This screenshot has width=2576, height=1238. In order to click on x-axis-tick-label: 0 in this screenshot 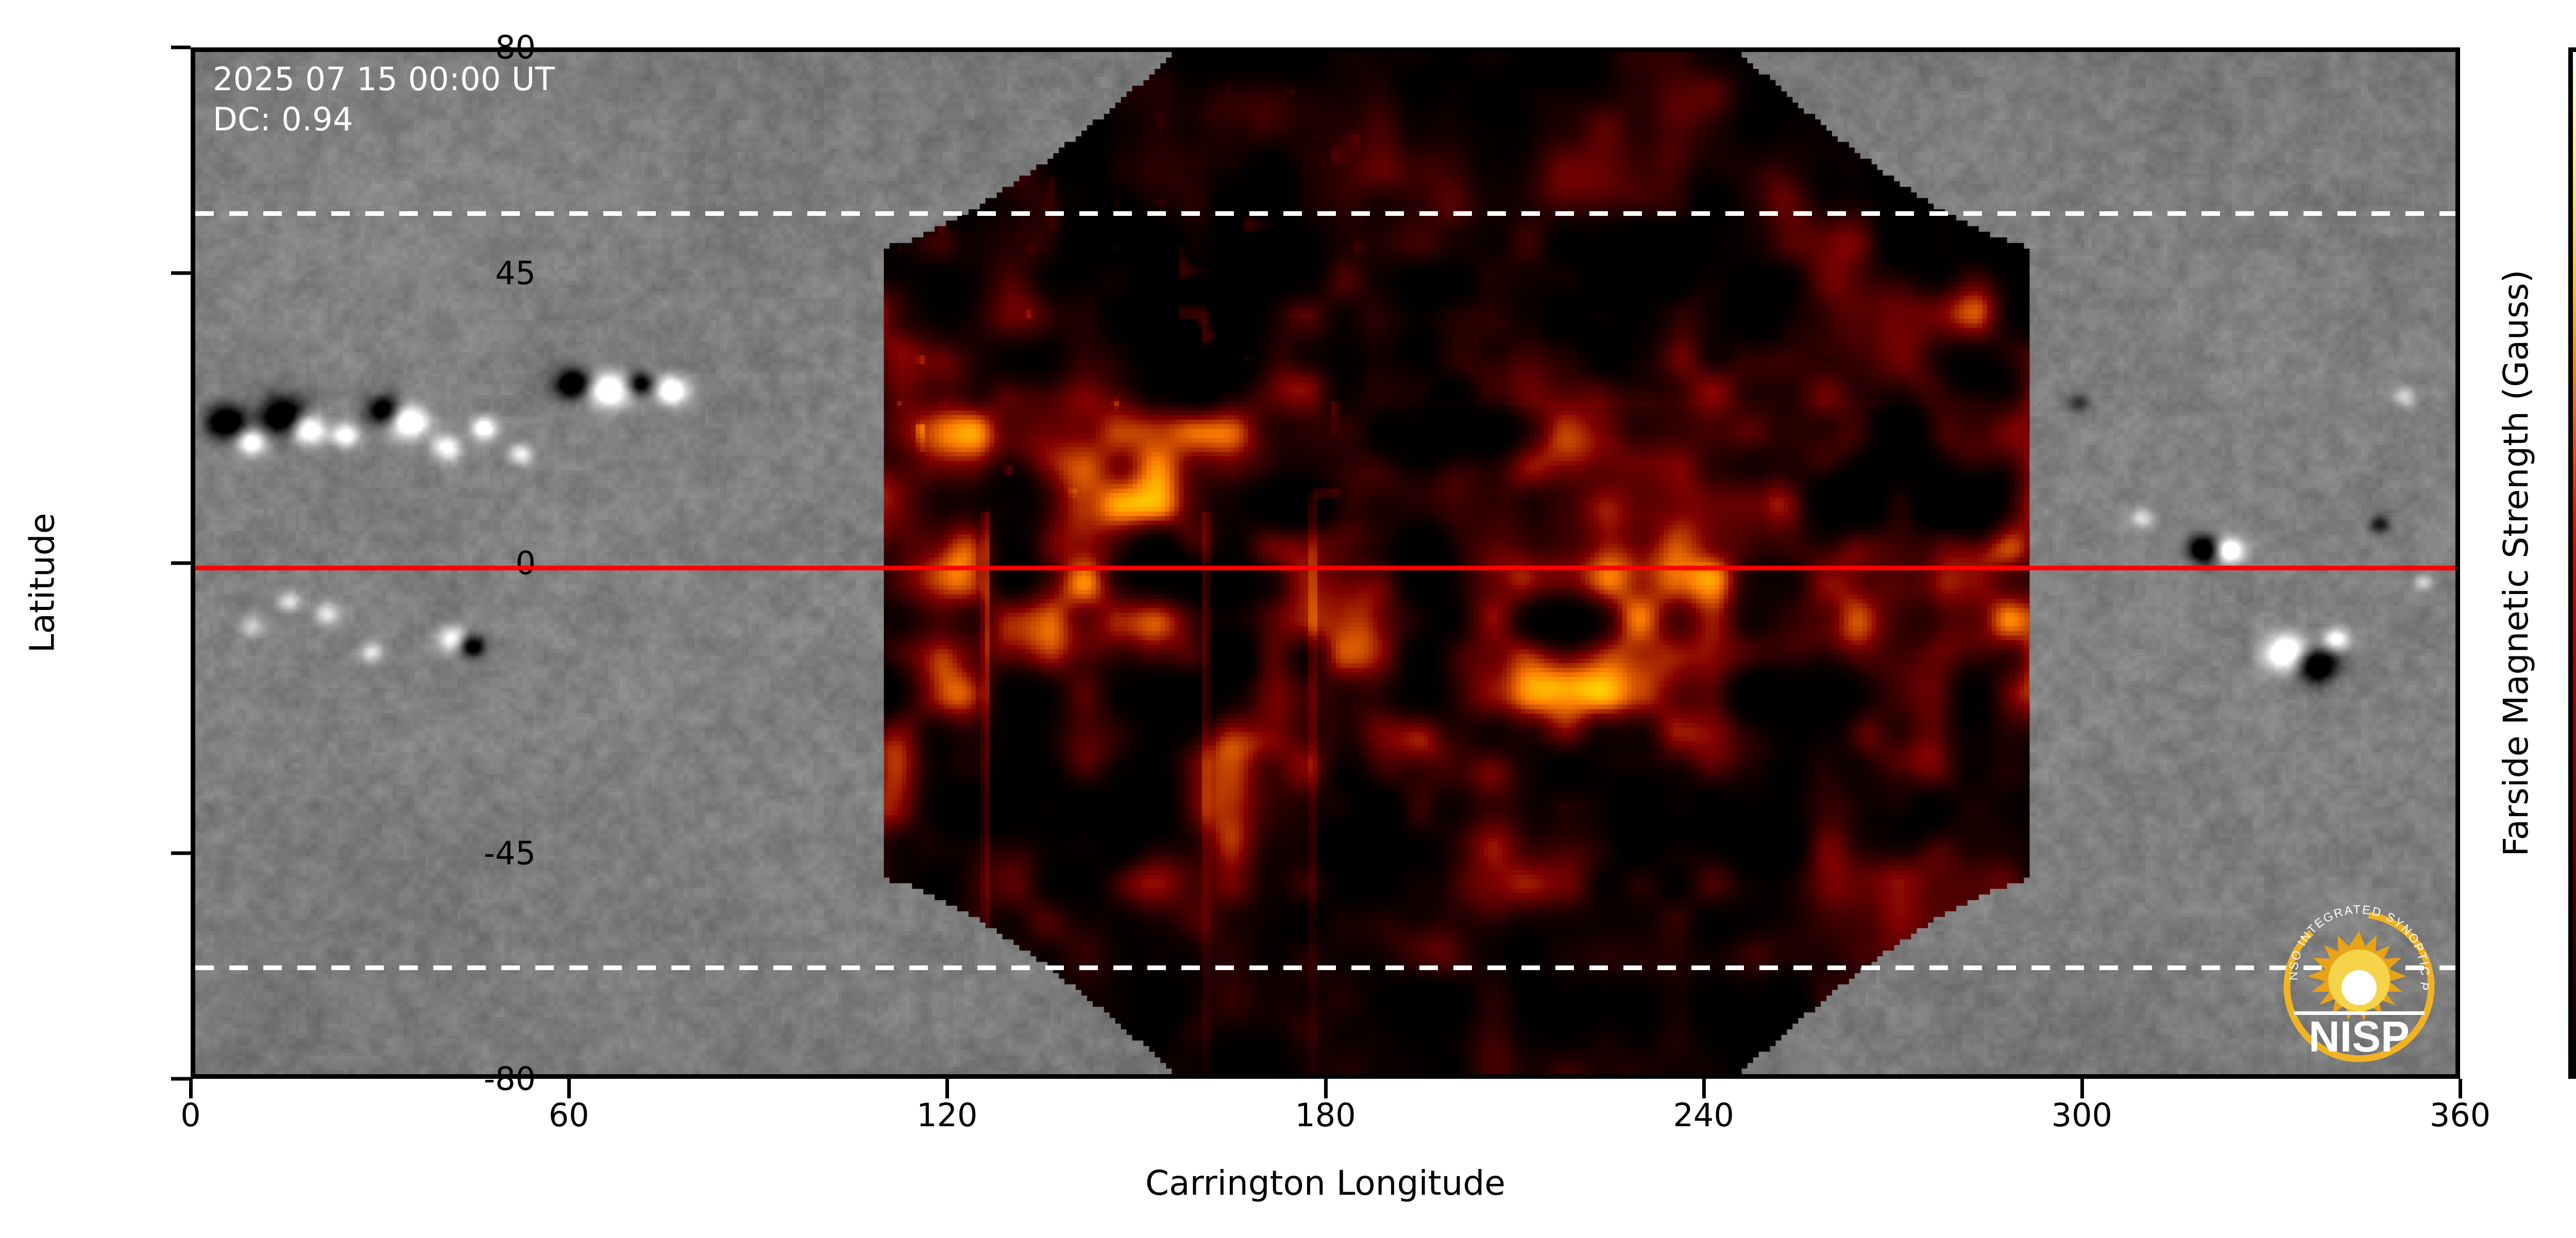, I will do `click(190, 1115)`.